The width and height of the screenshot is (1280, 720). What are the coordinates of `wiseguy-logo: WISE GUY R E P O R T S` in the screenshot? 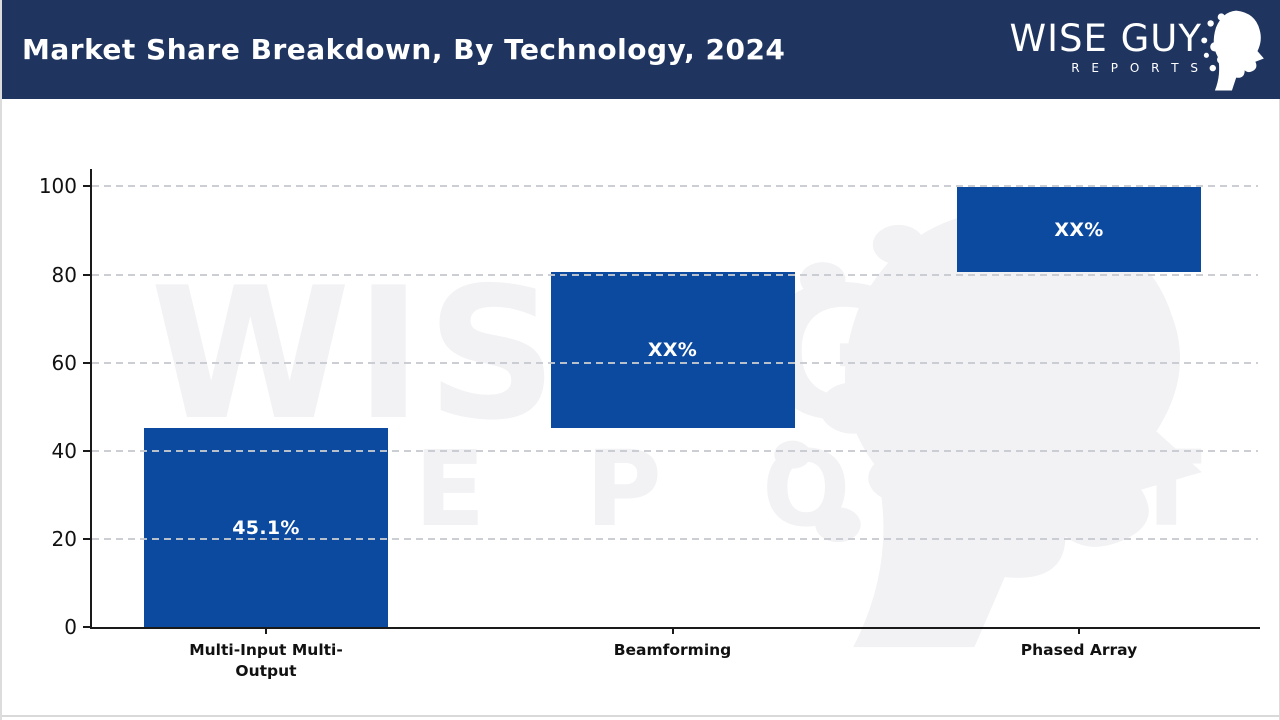 It's located at (1138, 50).